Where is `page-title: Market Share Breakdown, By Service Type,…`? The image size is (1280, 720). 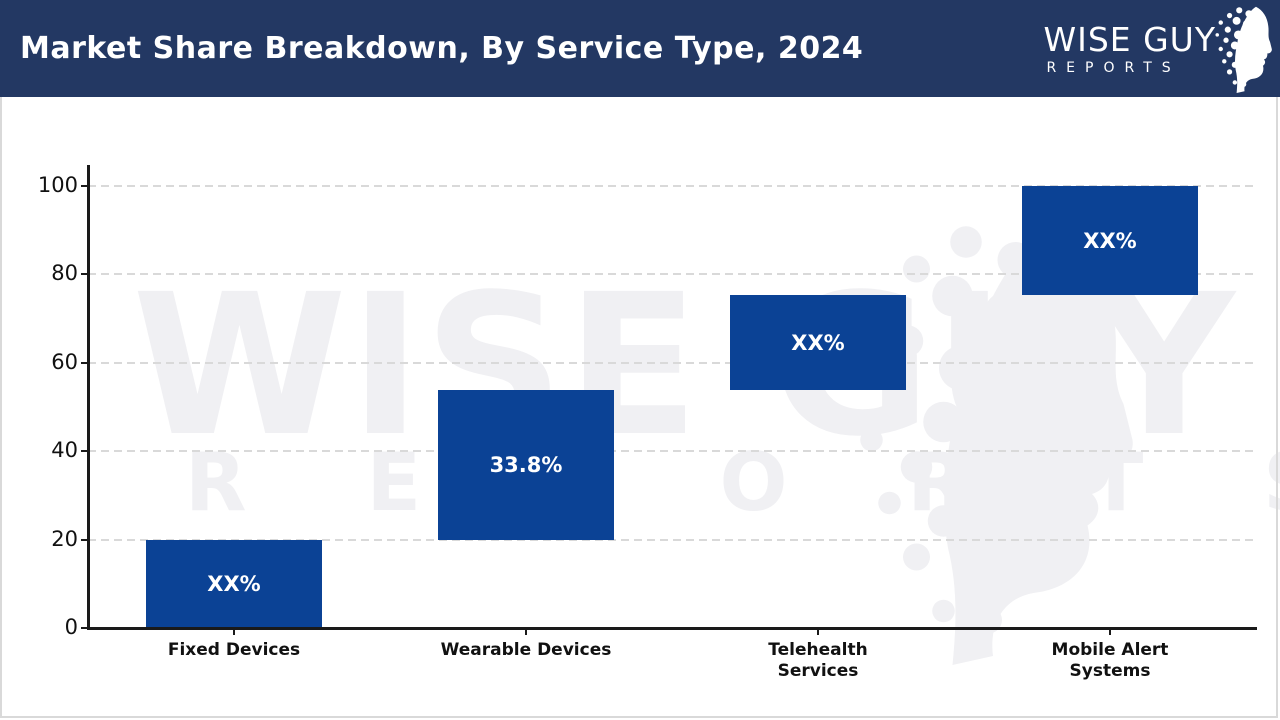 page-title: Market Share Breakdown, By Service Type,… is located at coordinates (442, 48).